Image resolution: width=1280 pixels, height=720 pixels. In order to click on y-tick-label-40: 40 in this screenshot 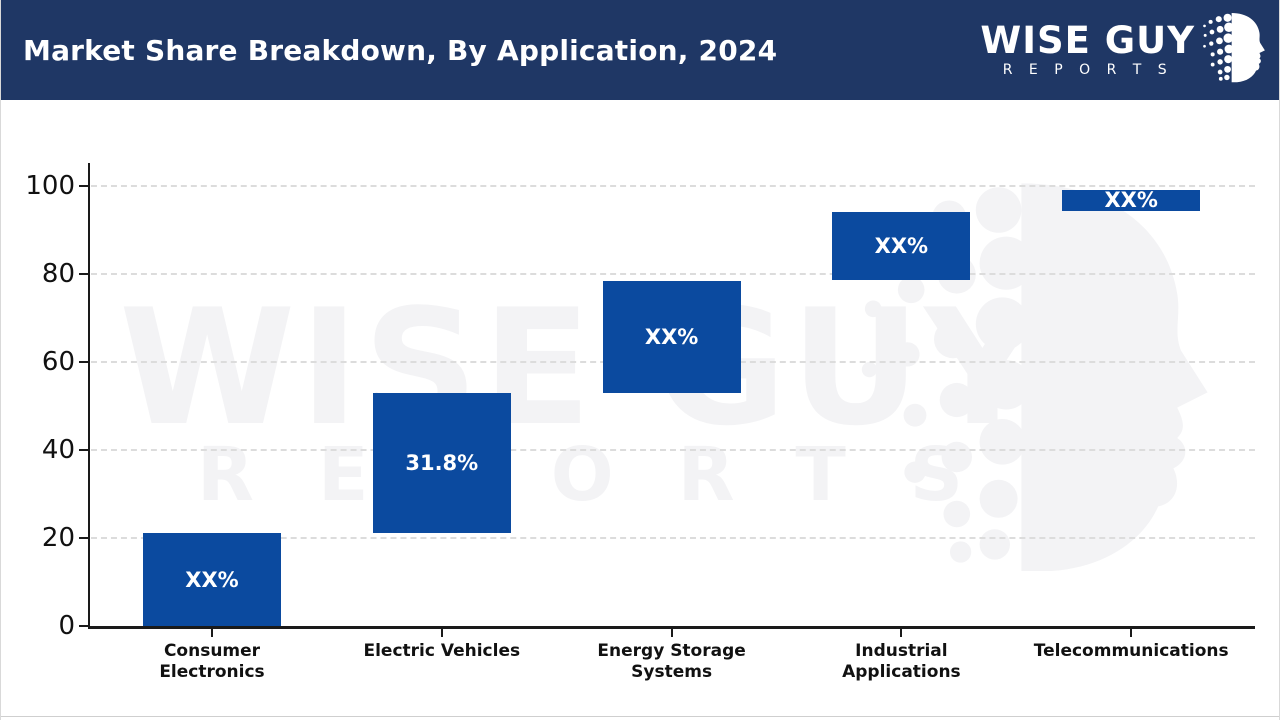, I will do `click(58, 450)`.